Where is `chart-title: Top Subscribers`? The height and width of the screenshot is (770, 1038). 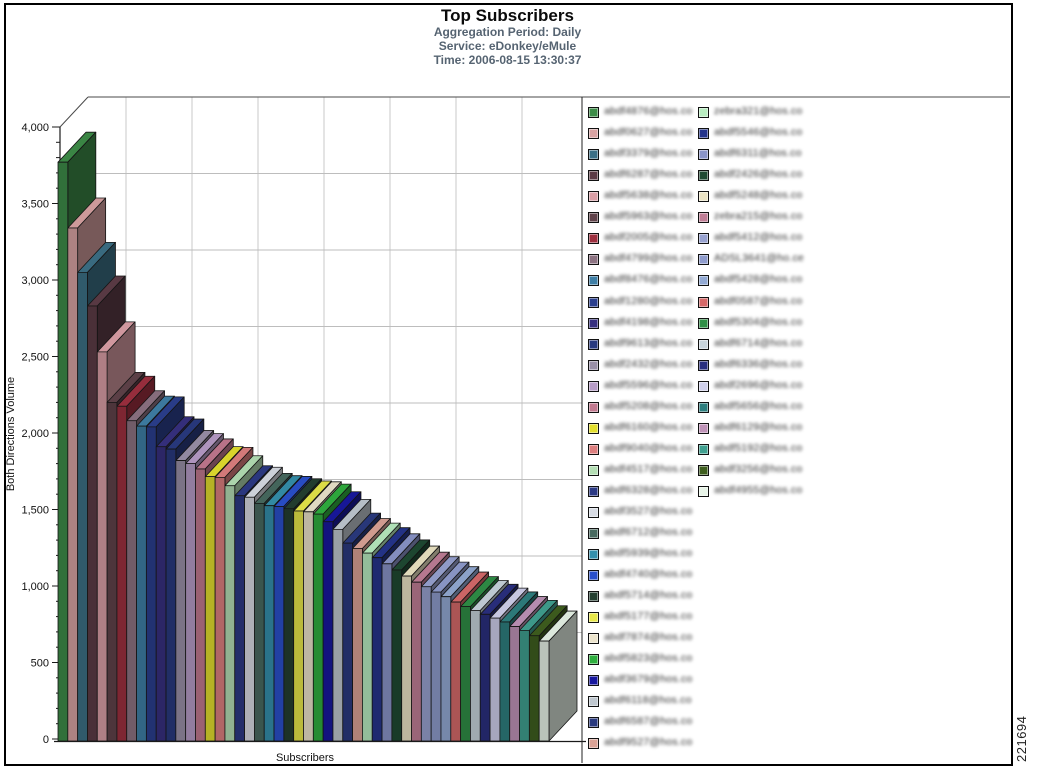
chart-title: Top Subscribers is located at coordinates (507, 15).